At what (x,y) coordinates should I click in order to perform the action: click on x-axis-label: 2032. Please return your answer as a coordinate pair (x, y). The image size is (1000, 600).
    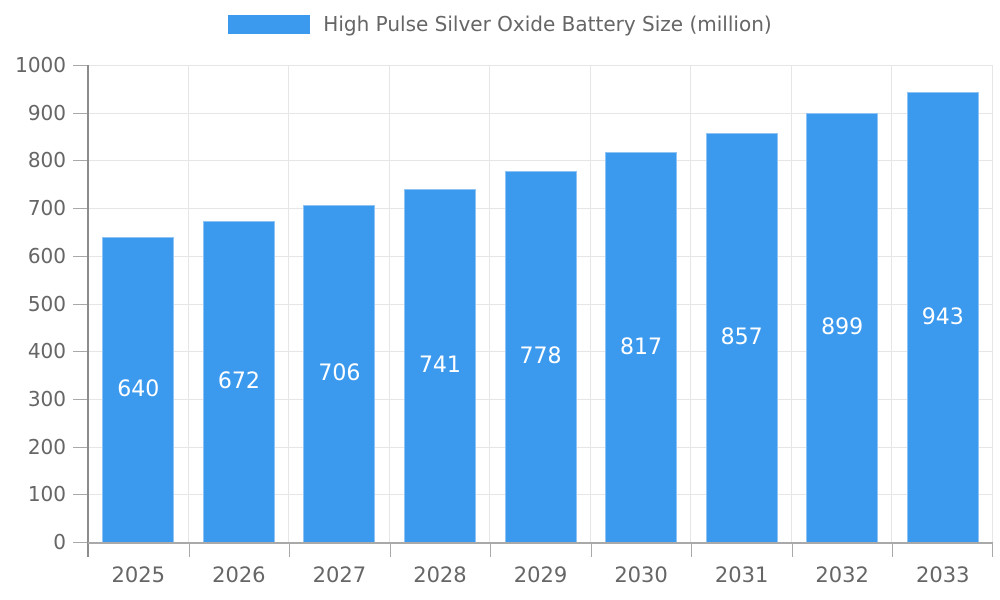
    Looking at the image, I should click on (842, 575).